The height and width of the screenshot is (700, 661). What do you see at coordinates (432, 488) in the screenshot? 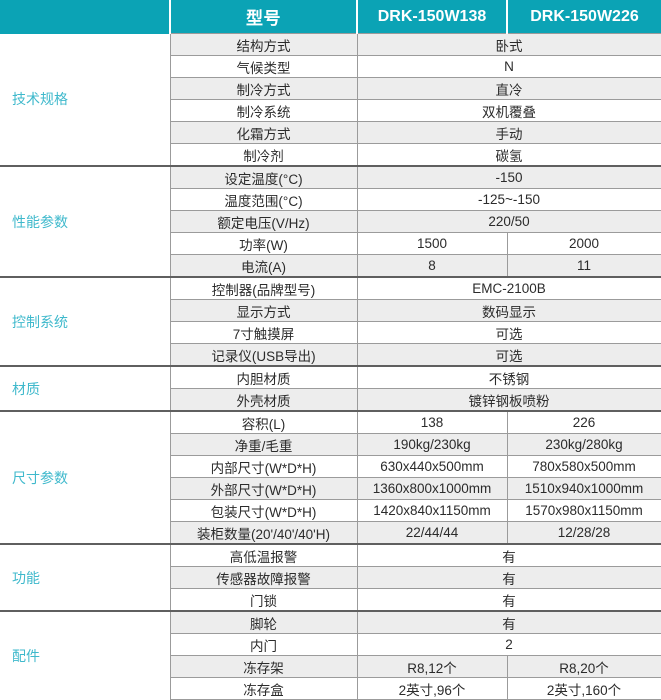
I see `spec-value-cell: 1360x800x1000mm` at bounding box center [432, 488].